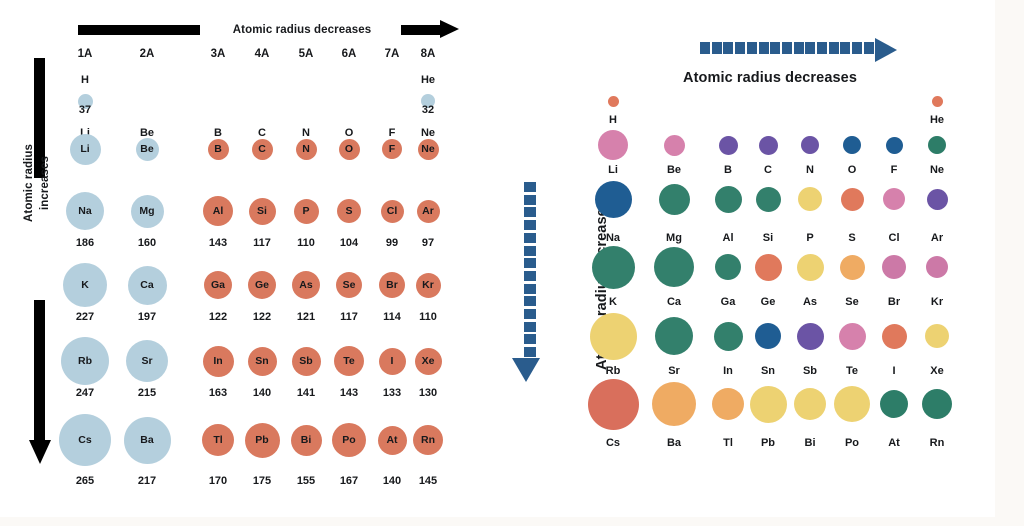  I want to click on element-bubble-at: At, so click(392, 440).